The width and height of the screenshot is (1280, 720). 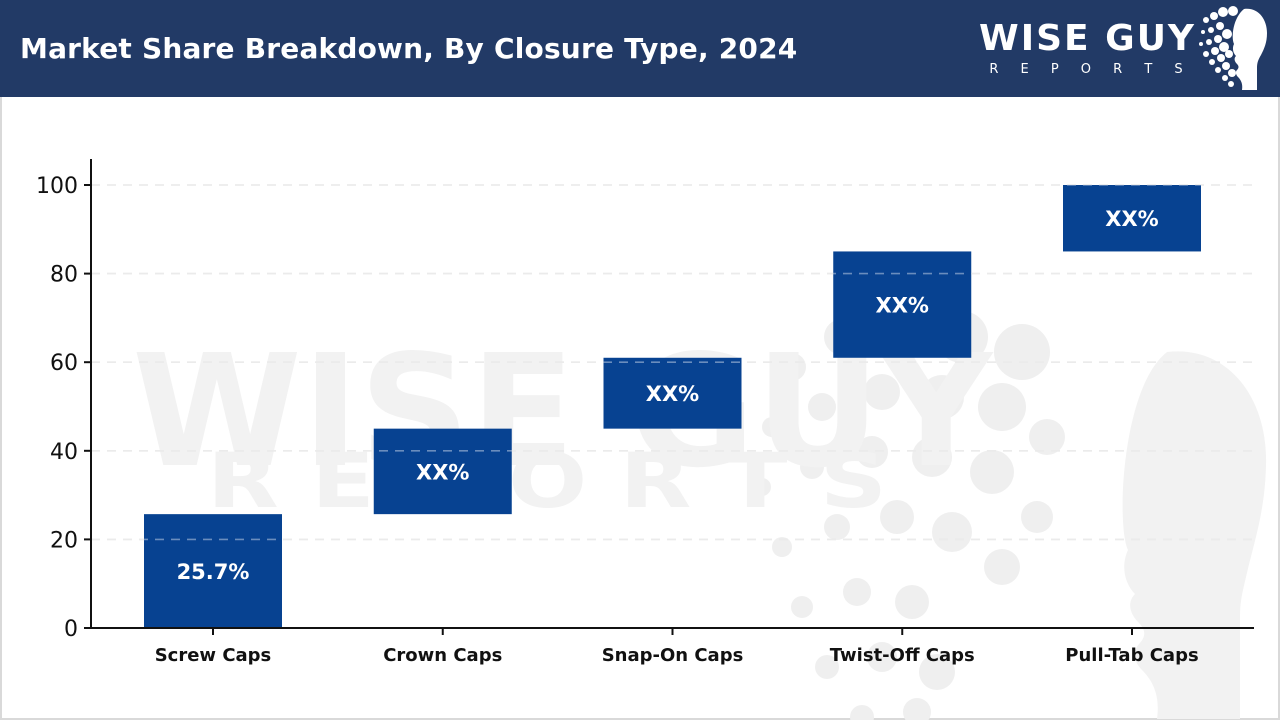 What do you see at coordinates (1090, 69) in the screenshot?
I see `brand-subname: R E P O R T S` at bounding box center [1090, 69].